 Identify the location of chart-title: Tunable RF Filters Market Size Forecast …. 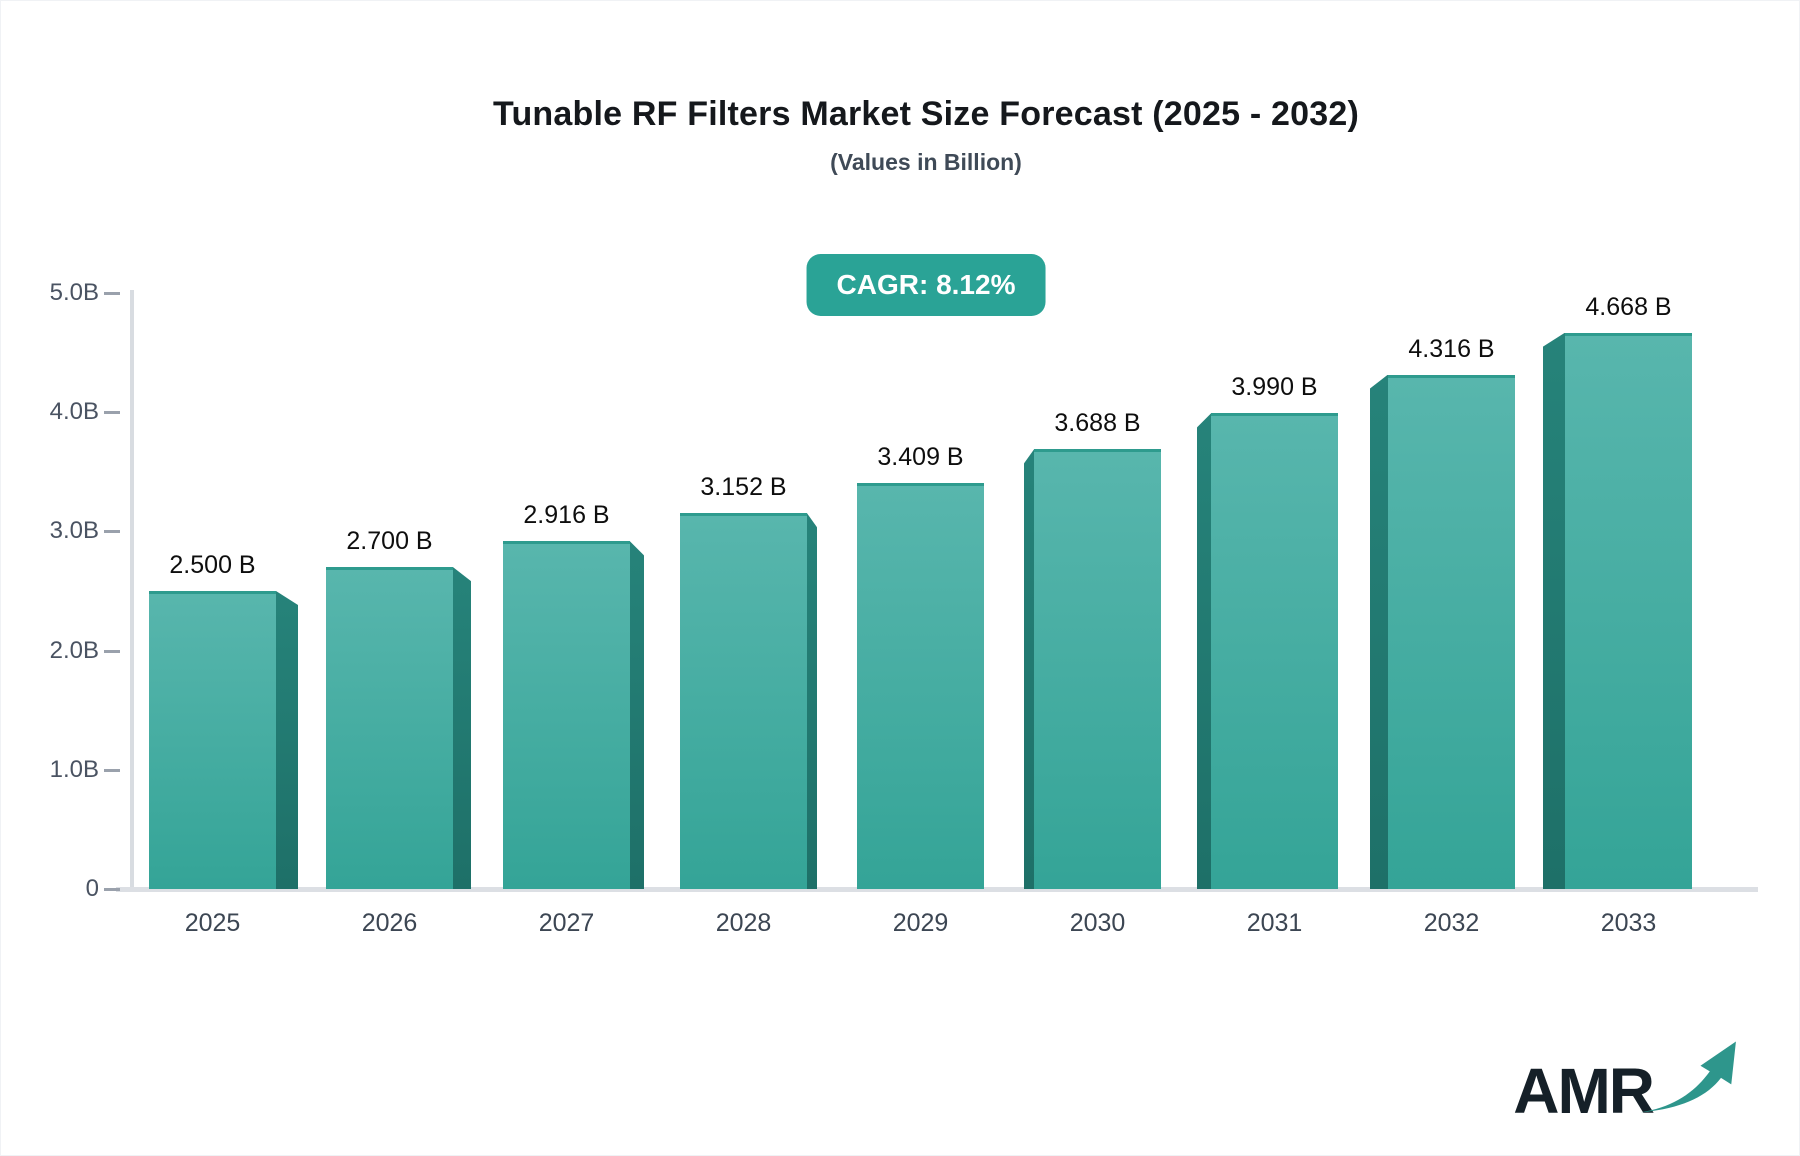
(926, 114).